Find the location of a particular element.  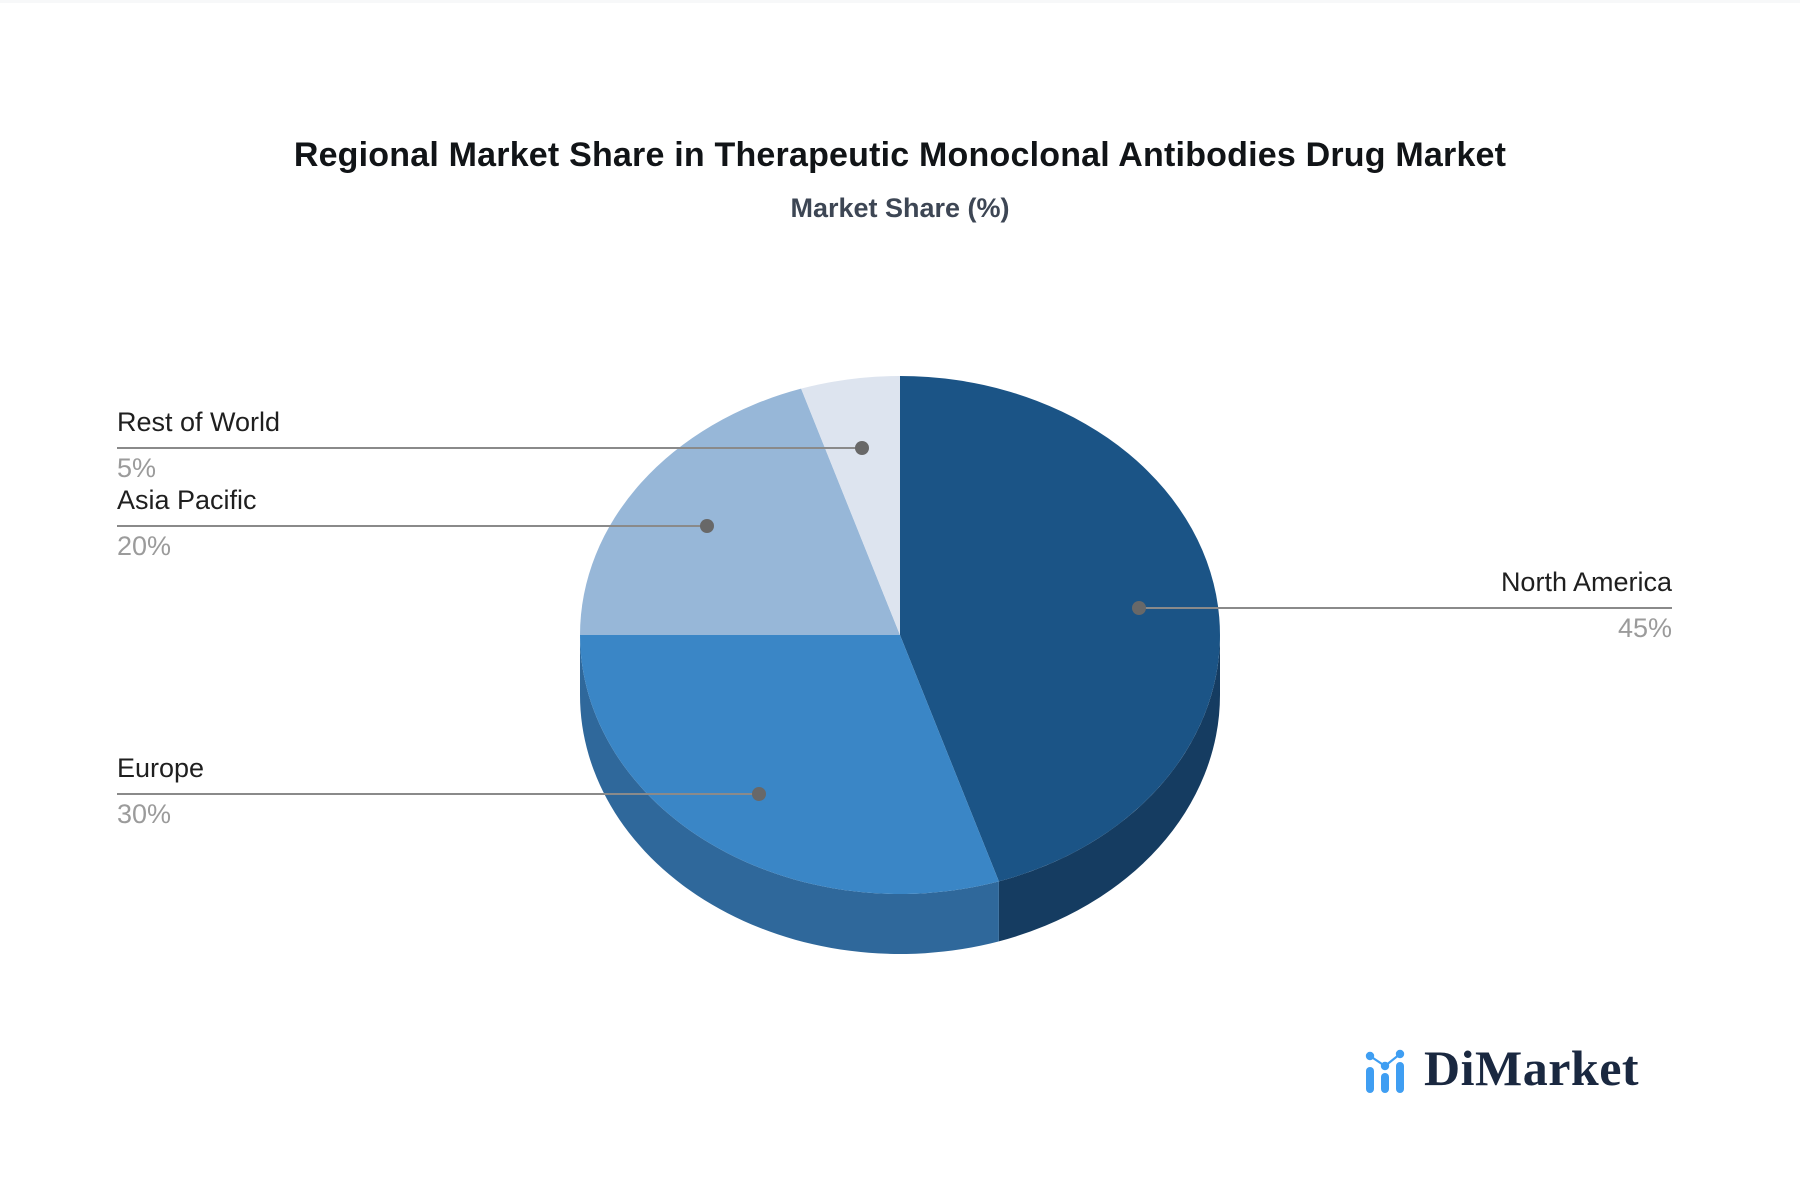

slice-name: North America is located at coordinates (1586, 582).